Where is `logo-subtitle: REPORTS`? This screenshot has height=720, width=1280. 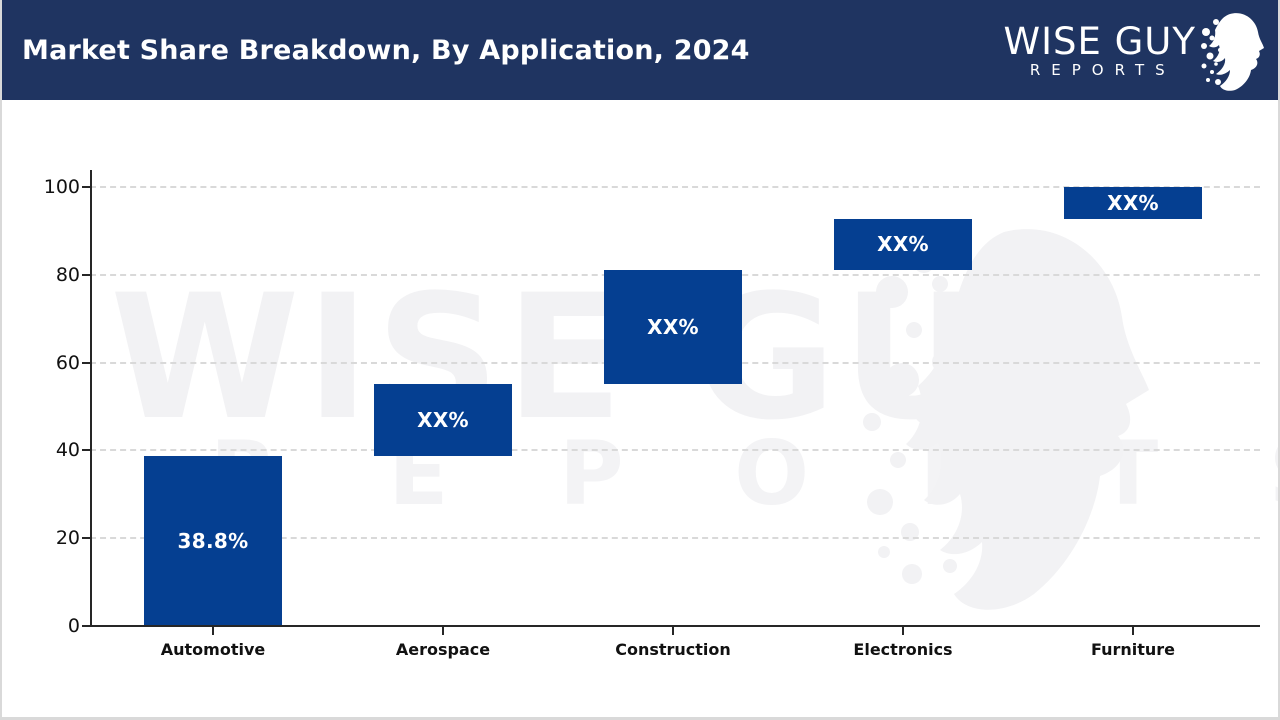 logo-subtitle: REPORTS is located at coordinates (1102, 69).